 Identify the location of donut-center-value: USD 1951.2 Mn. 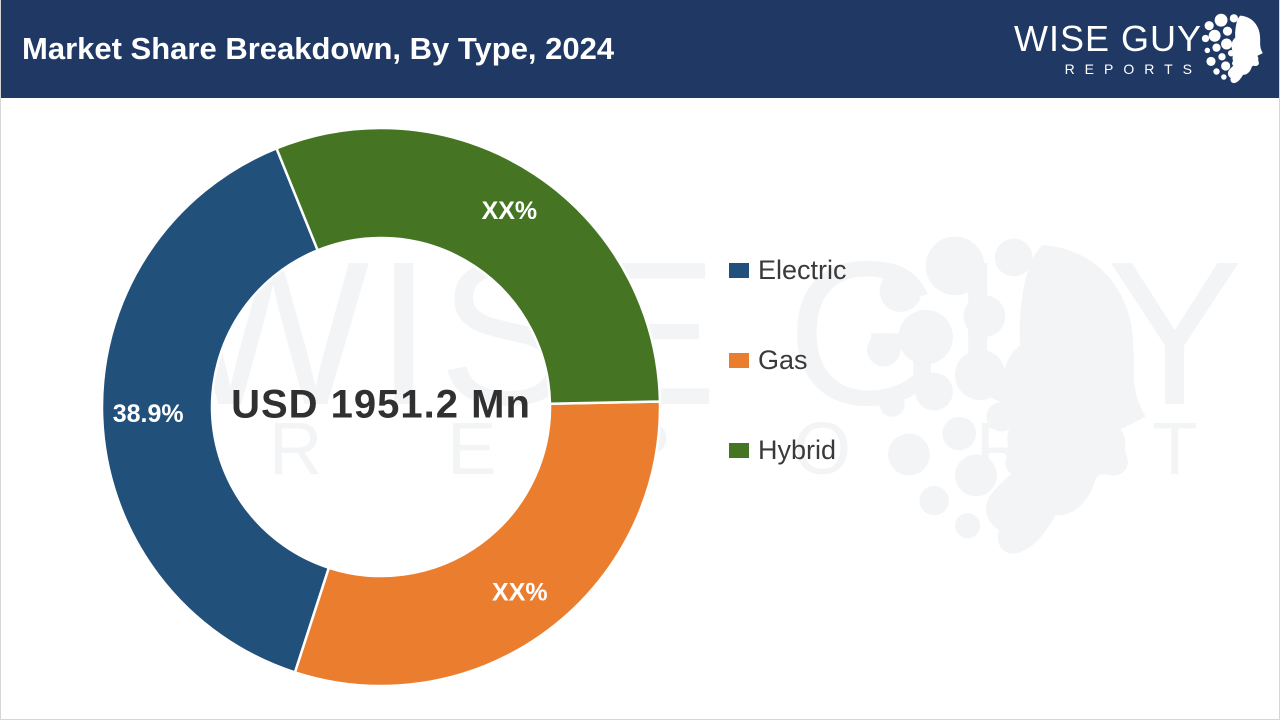
(381, 405).